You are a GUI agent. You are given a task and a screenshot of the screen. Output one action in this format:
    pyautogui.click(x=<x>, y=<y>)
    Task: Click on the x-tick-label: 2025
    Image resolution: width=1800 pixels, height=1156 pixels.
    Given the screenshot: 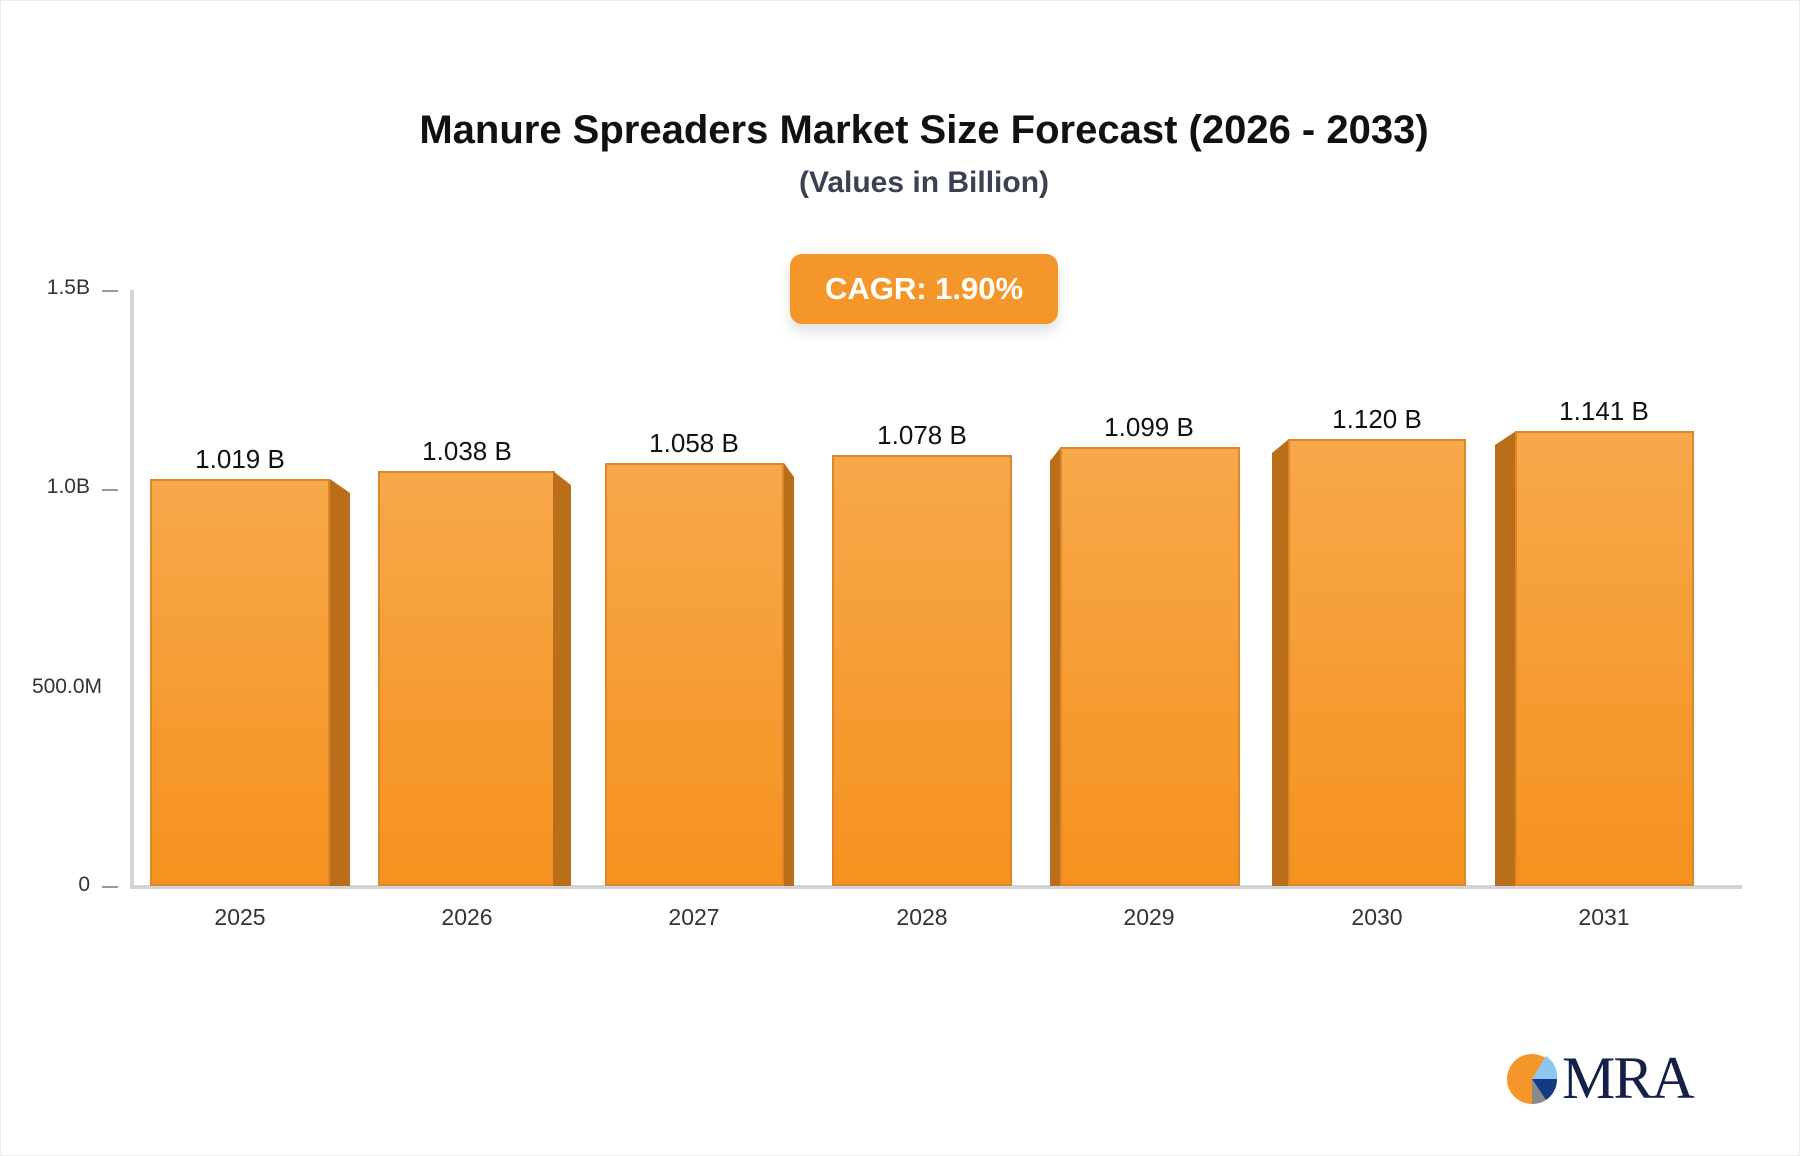 What is the action you would take?
    pyautogui.click(x=240, y=917)
    